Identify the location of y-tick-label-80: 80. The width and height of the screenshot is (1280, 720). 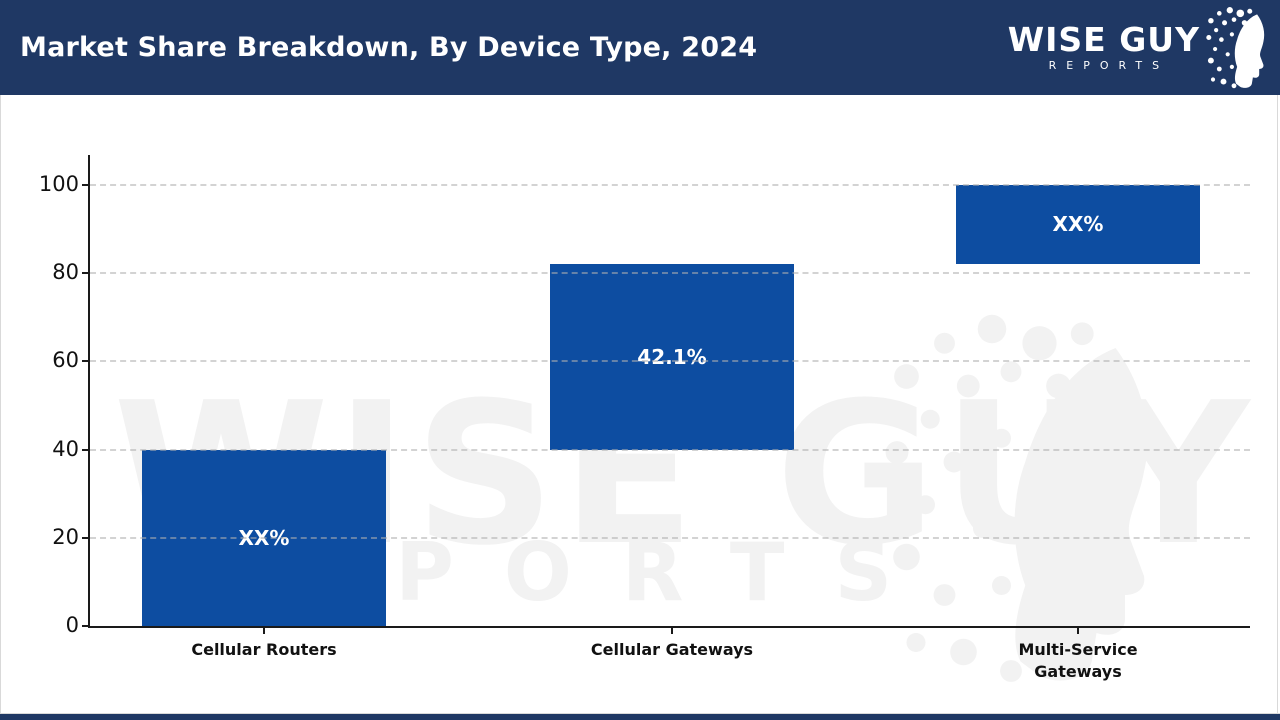
(65, 272).